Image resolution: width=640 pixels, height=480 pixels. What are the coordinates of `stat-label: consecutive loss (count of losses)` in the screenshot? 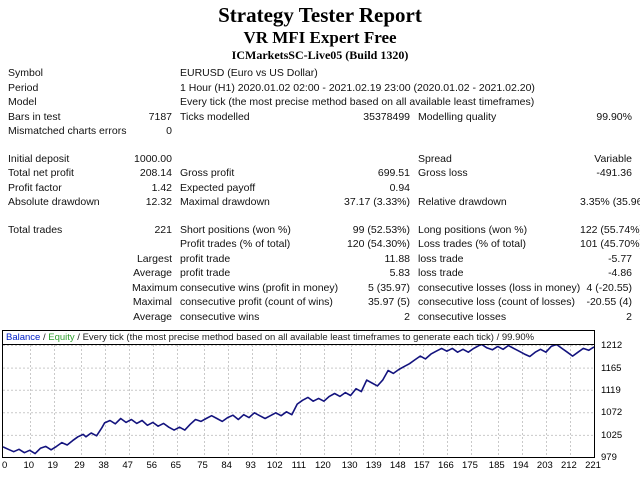 It's located at (496, 302).